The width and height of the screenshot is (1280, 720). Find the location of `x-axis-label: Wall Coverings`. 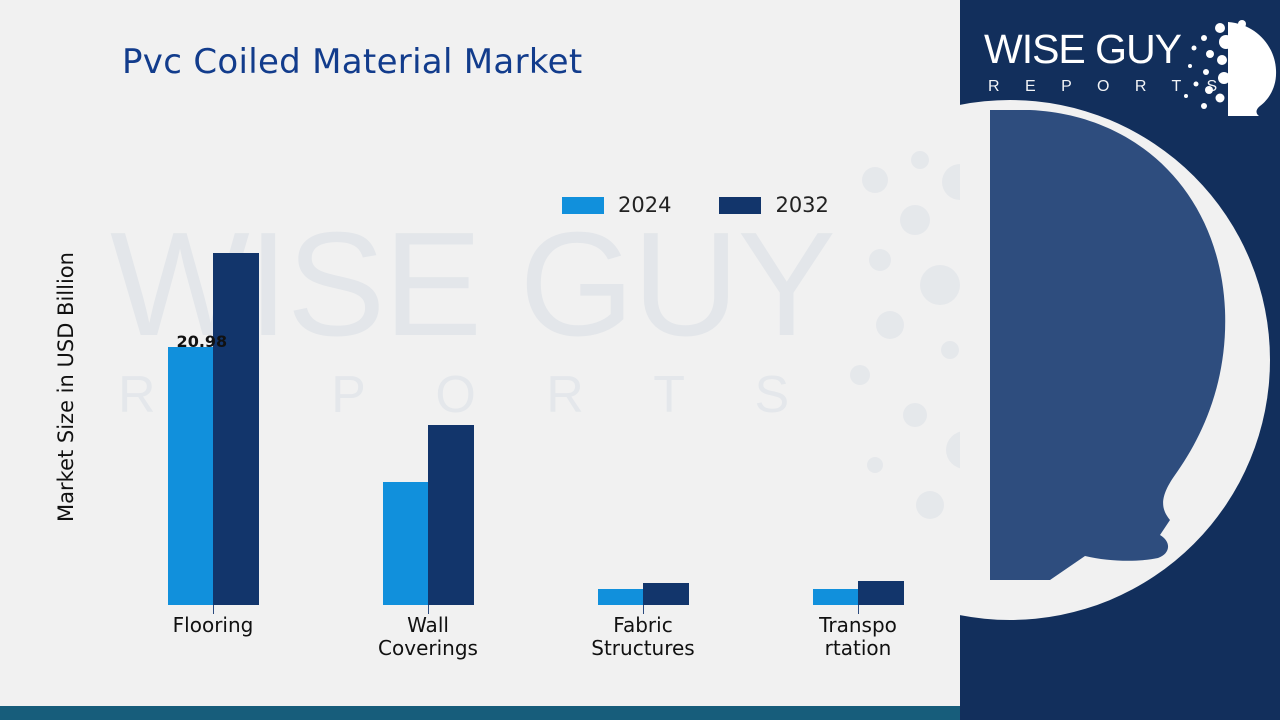

x-axis-label: Wall Coverings is located at coordinates (428, 637).